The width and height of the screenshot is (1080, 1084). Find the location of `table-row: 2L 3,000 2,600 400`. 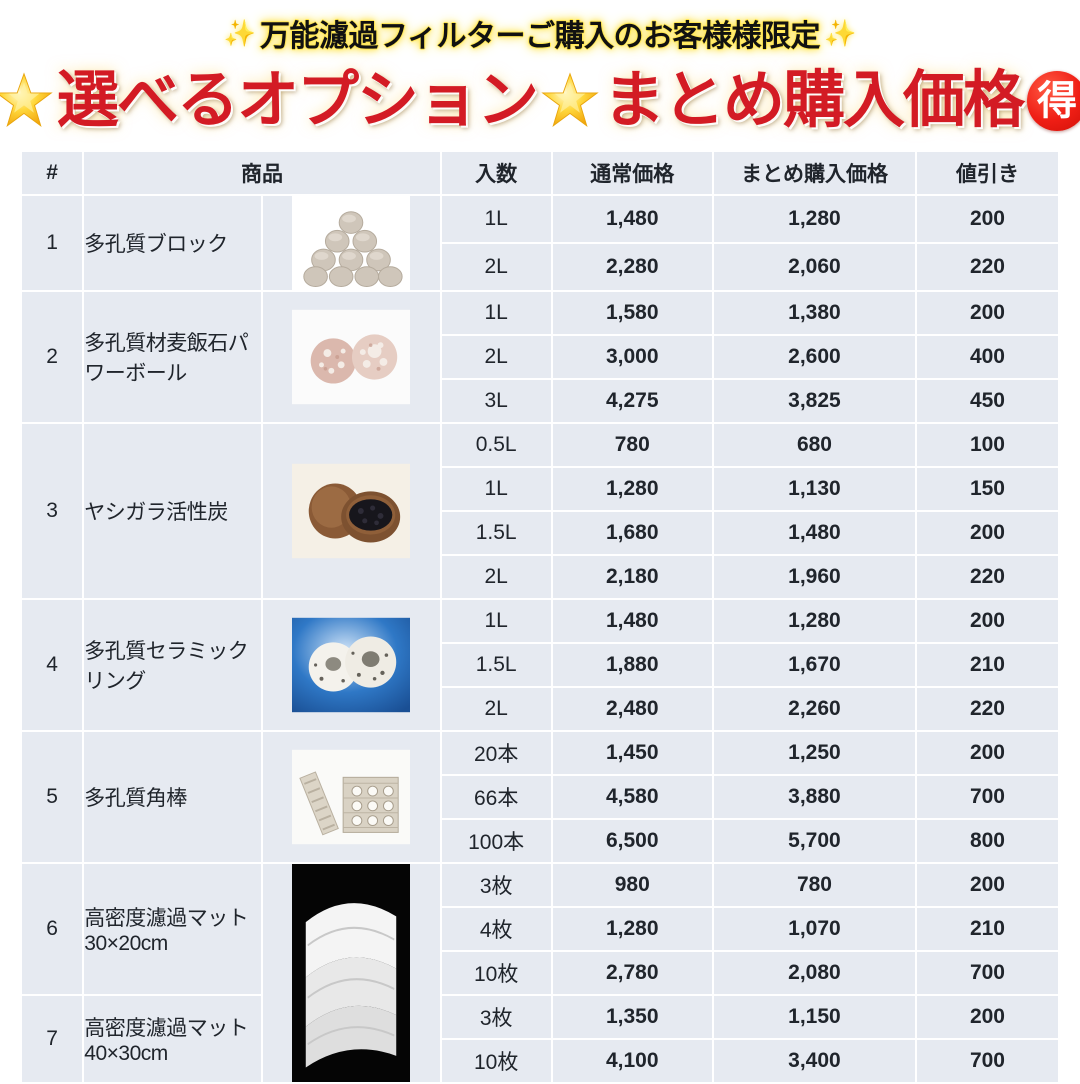

table-row: 2L 3,000 2,600 400 is located at coordinates (541, 357).